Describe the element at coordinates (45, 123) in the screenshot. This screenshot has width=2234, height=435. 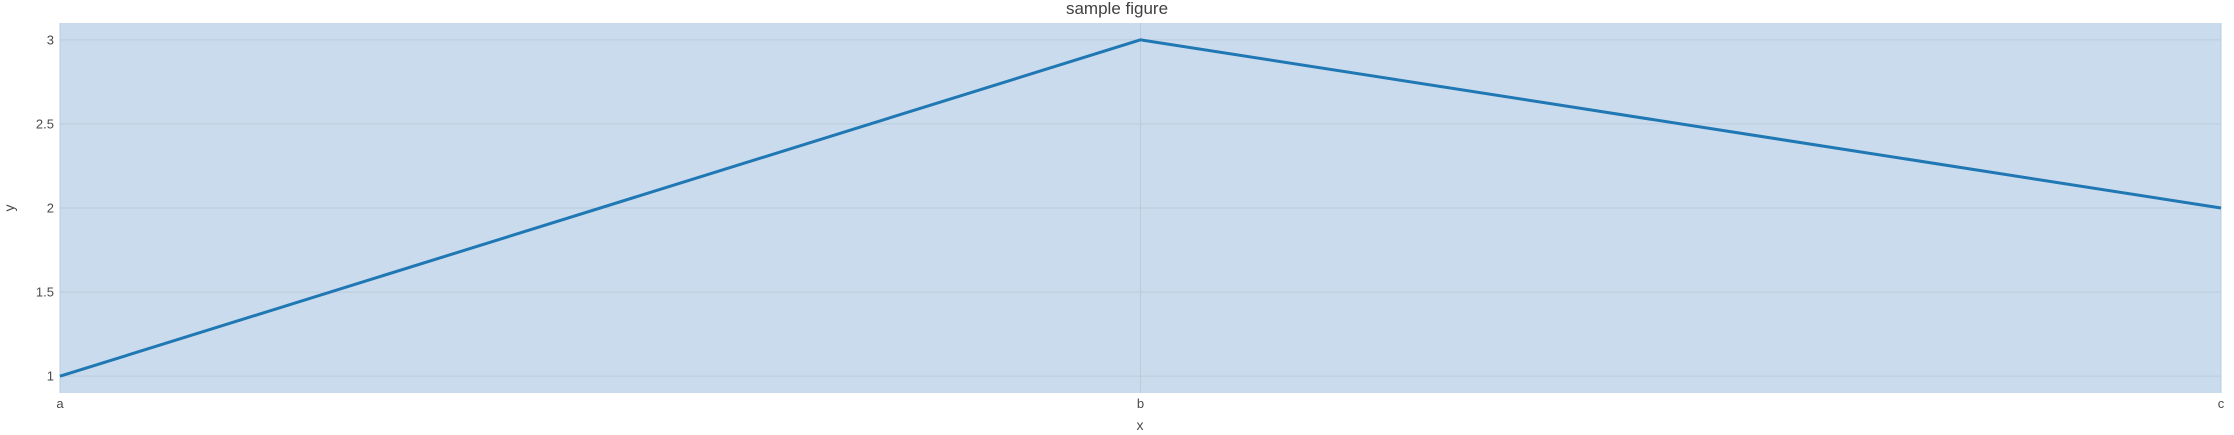
I see `y-tick-label: 2.5` at that location.